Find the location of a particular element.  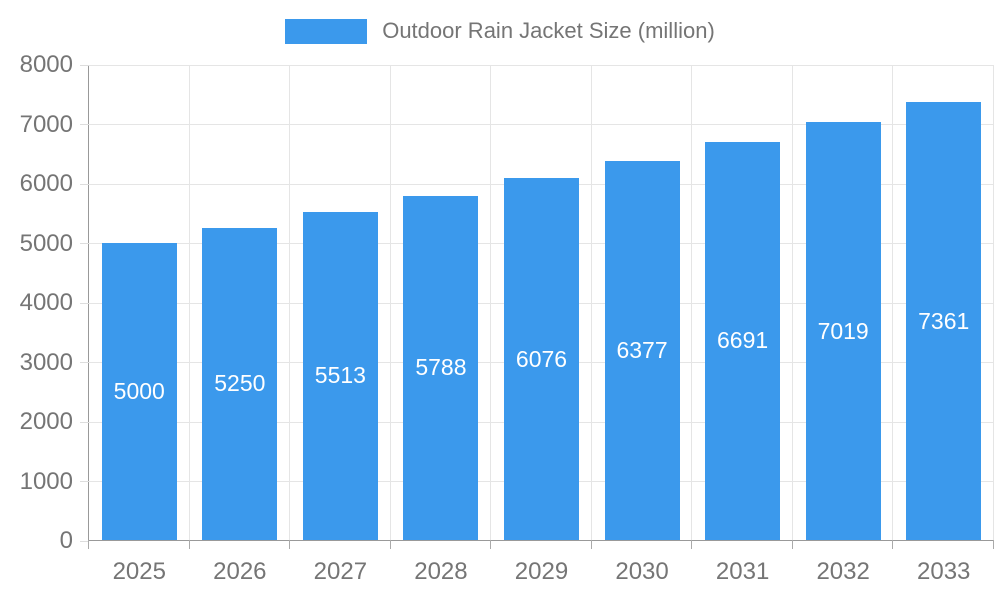

x-axis-label: 2029 is located at coordinates (541, 571).